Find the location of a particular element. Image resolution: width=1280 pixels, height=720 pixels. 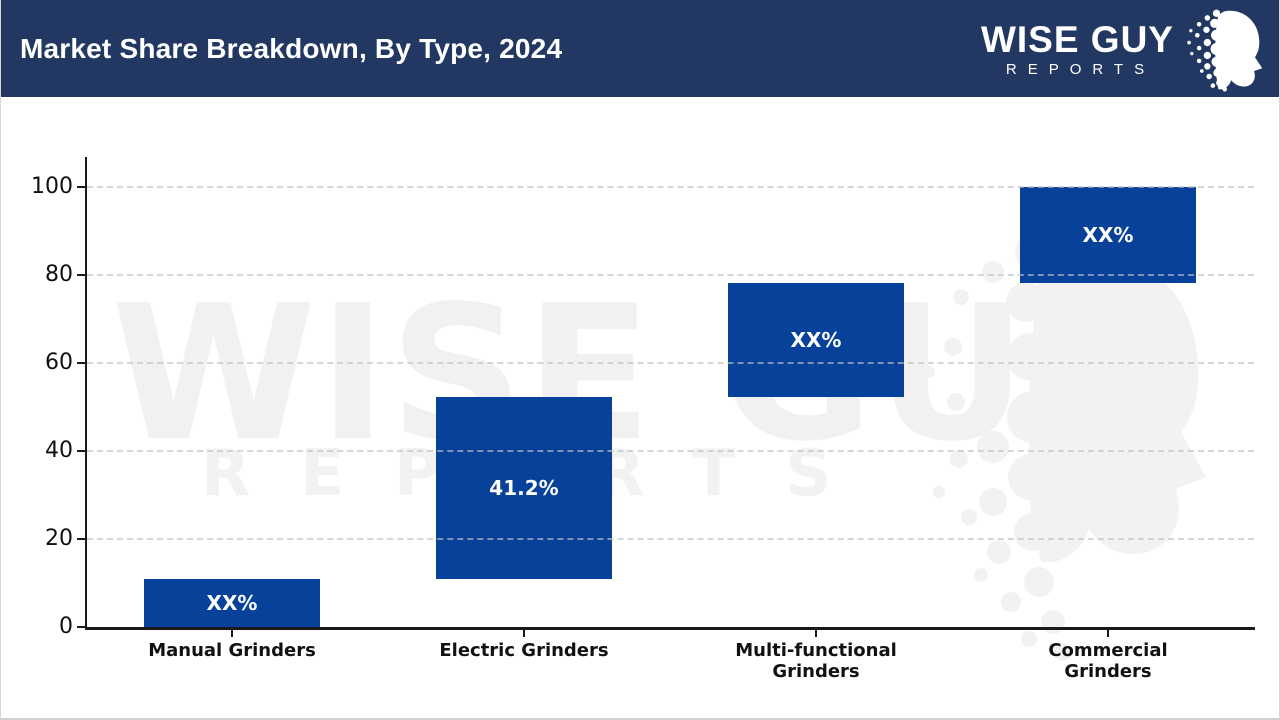

bar-value-label: 41.2% is located at coordinates (524, 487).